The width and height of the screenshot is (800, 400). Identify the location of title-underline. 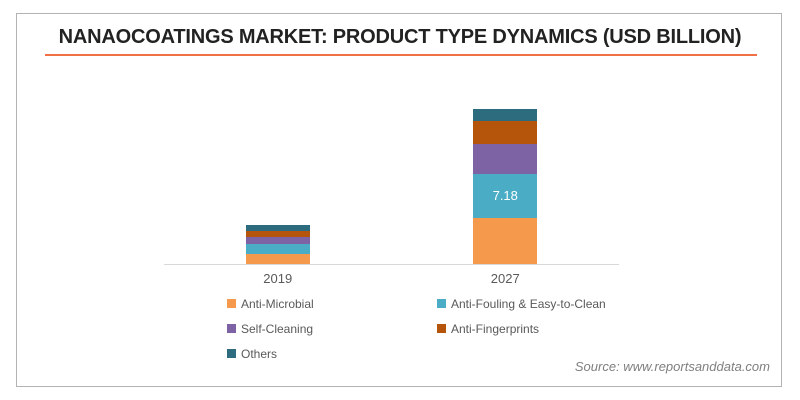
(401, 55).